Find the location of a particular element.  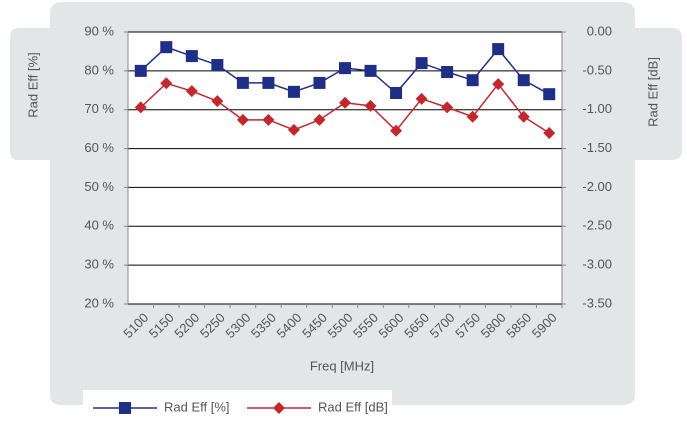

y-tick-label: 40 % is located at coordinates (99, 225).